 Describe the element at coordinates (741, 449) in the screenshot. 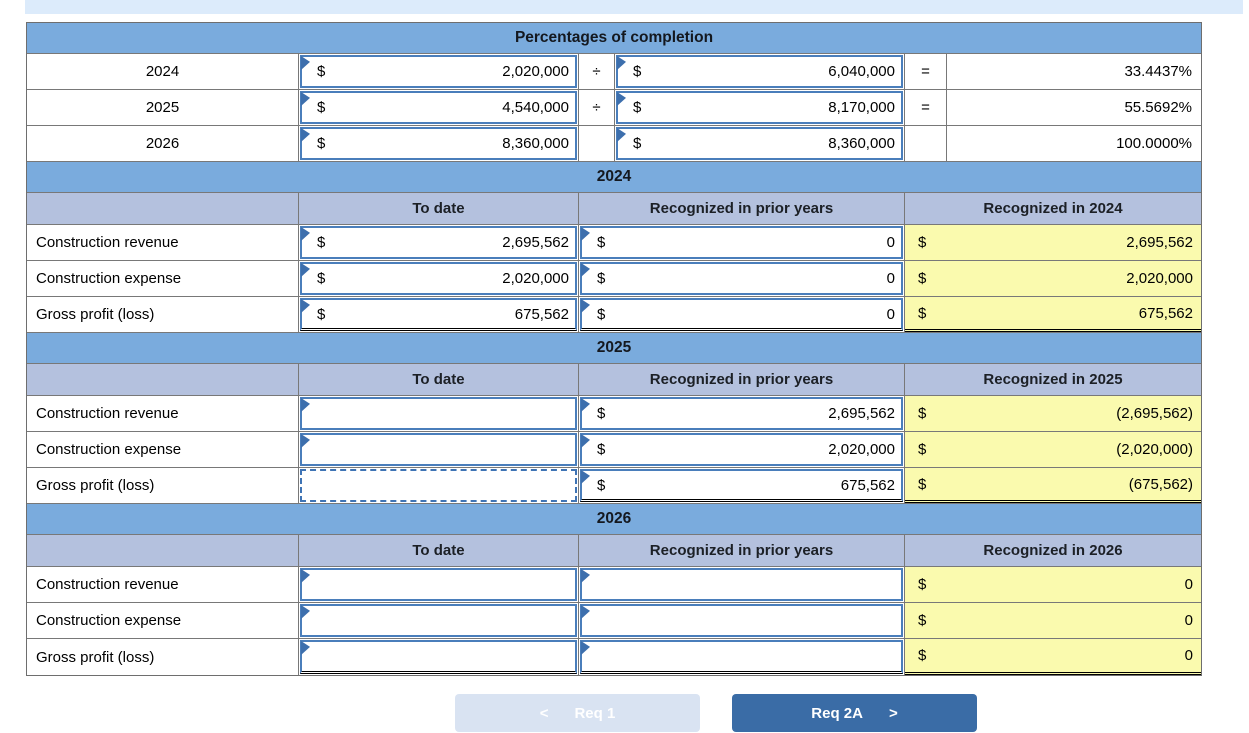

I see `input-2025-expense-prior: $ 2,020,000` at that location.